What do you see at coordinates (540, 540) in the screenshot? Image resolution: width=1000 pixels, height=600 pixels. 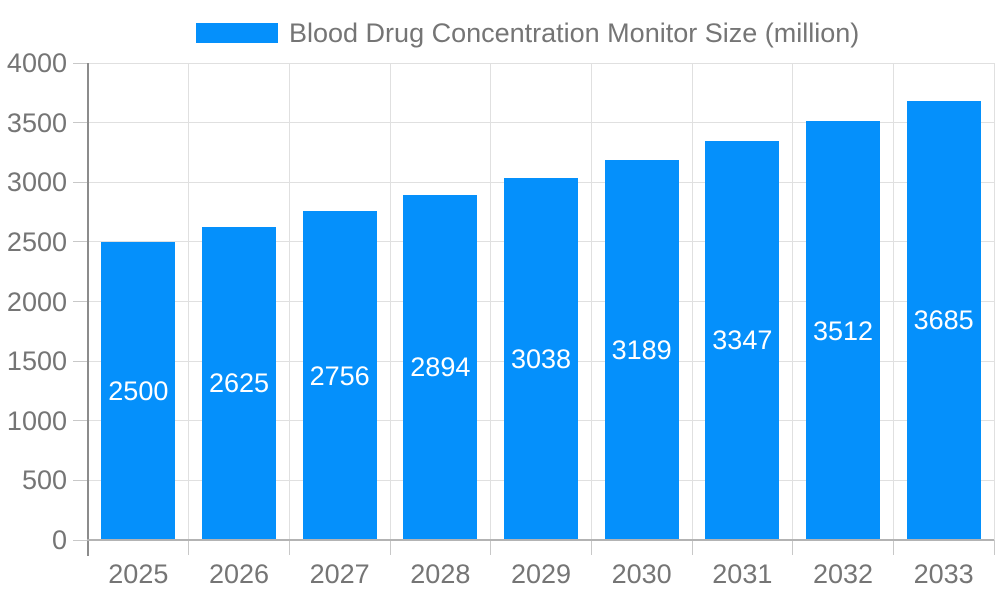 I see `x-axis-line` at bounding box center [540, 540].